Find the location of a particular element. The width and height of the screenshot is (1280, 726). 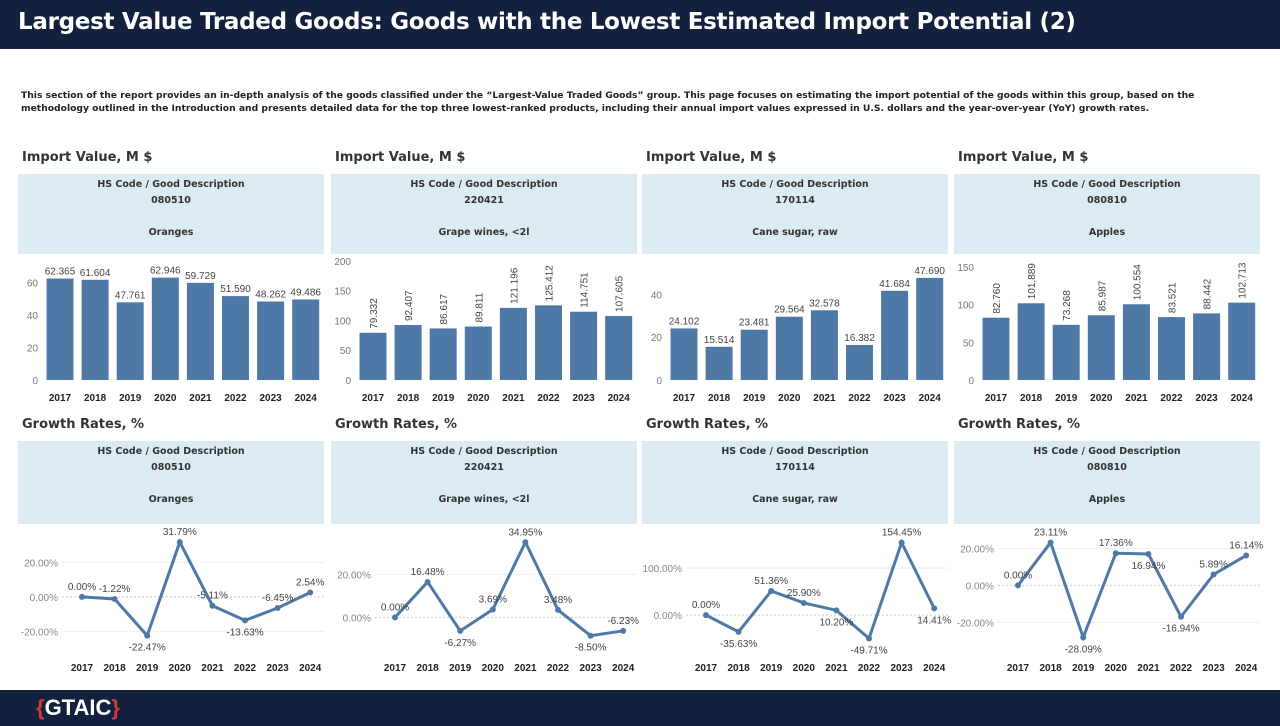

bar-value-label: 100.554 is located at coordinates (1137, 282).